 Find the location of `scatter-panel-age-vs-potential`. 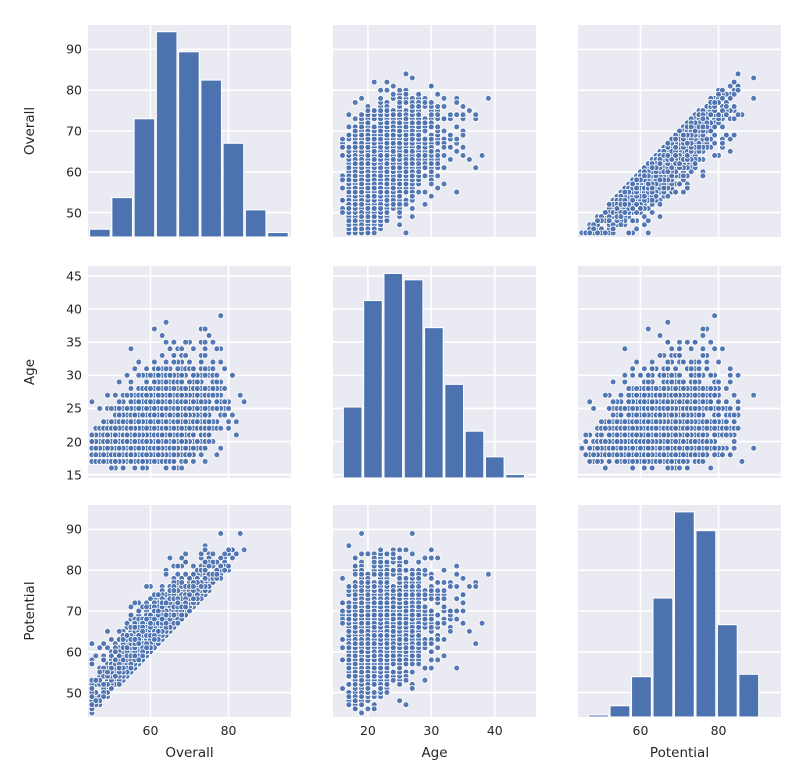

scatter-panel-age-vs-potential is located at coordinates (679, 372).